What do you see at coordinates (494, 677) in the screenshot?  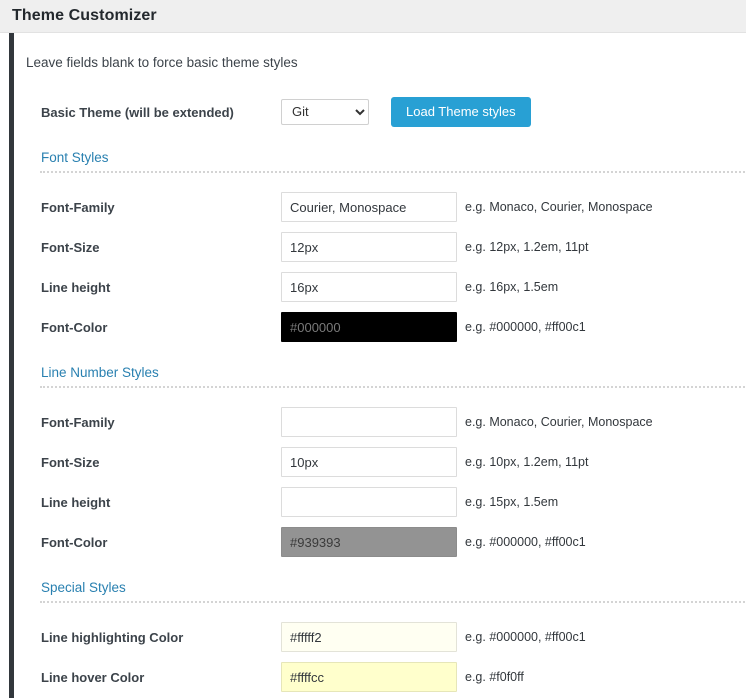 I see `field-hint: e.g. #f0f0ff` at bounding box center [494, 677].